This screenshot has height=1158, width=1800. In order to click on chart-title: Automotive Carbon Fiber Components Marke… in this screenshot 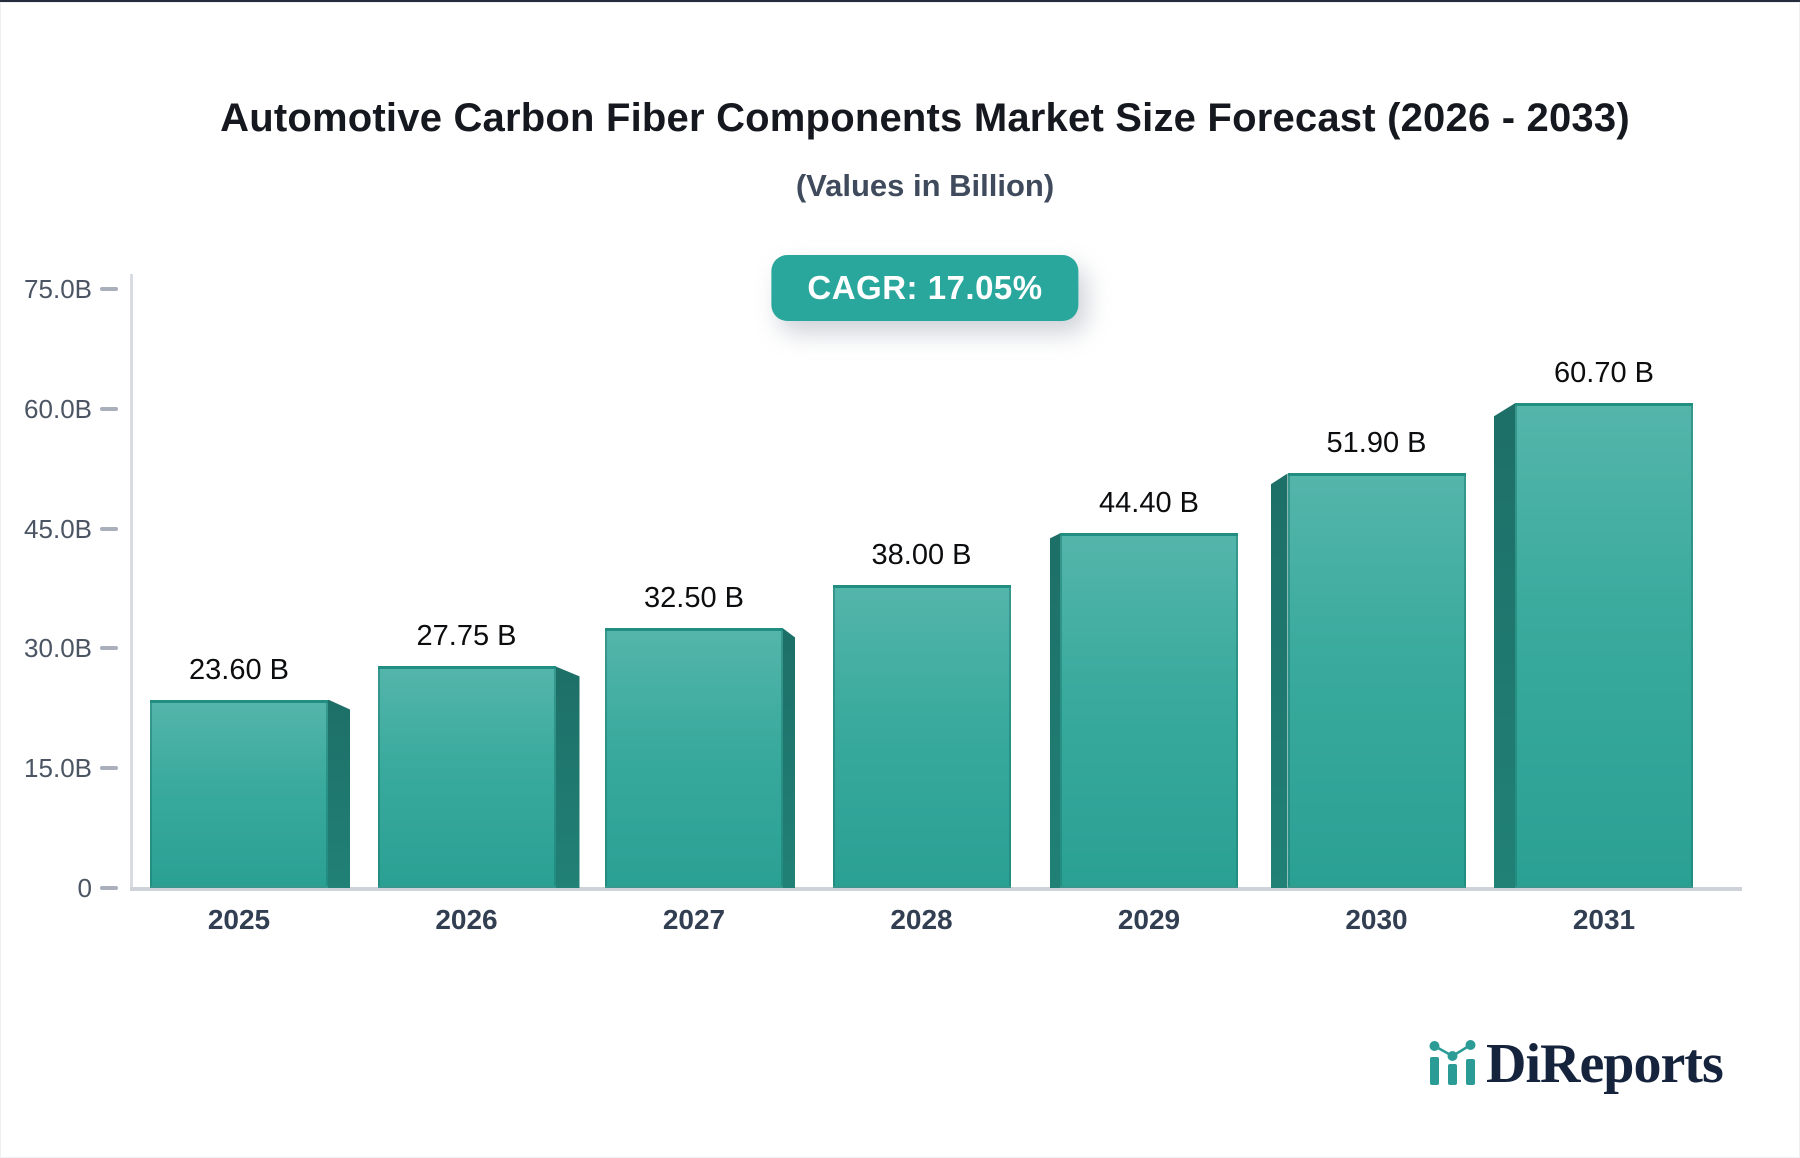, I will do `click(925, 118)`.